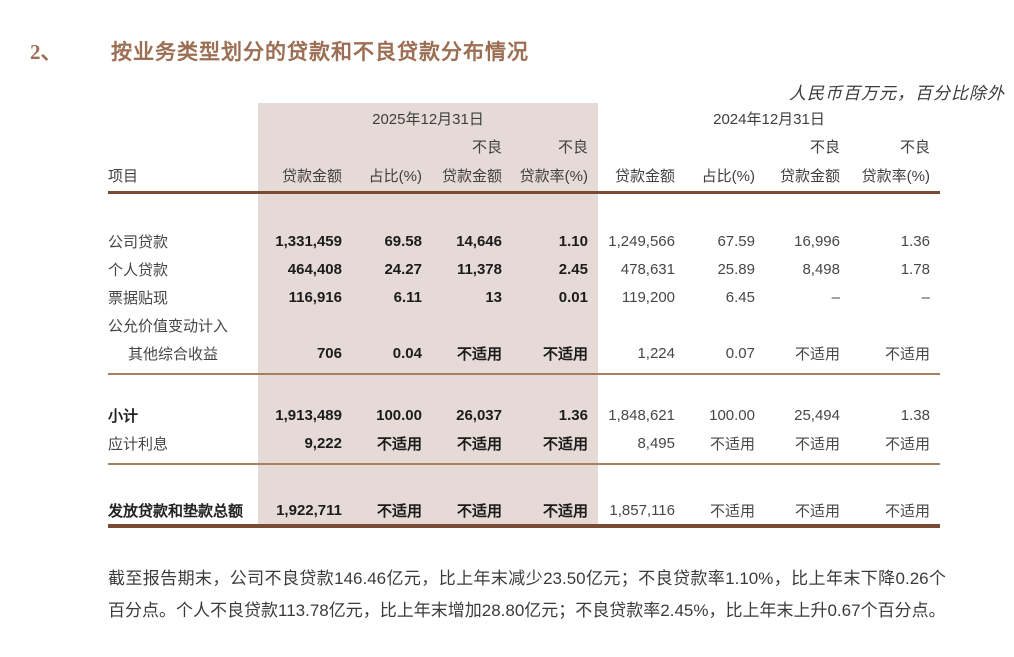 This screenshot has width=1014, height=657. Describe the element at coordinates (736, 241) in the screenshot. I see `value-cell: 67.59` at that location.